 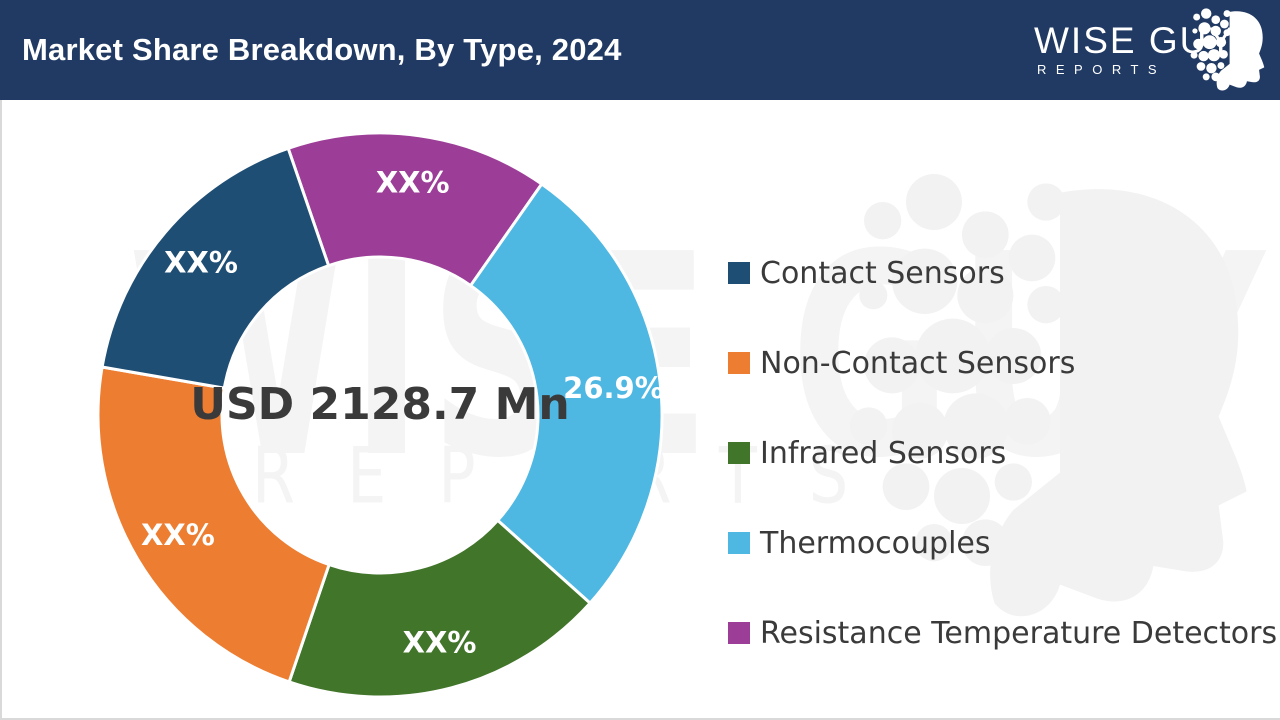 I want to click on legend-item-contact-sensors: Contact Sensors, so click(x=1002, y=273).